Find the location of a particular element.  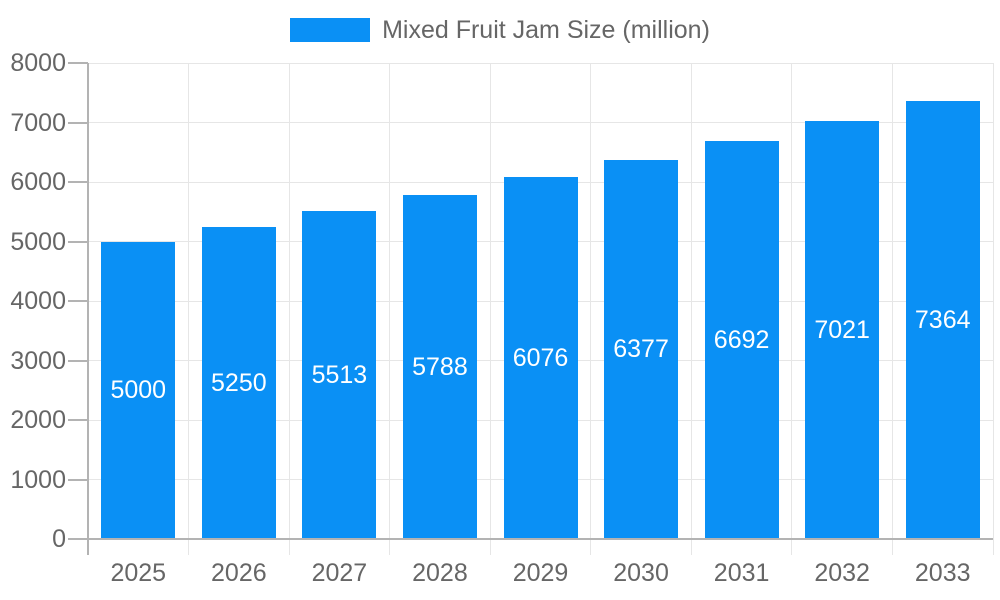

x-axis-label: 2029 is located at coordinates (540, 573).